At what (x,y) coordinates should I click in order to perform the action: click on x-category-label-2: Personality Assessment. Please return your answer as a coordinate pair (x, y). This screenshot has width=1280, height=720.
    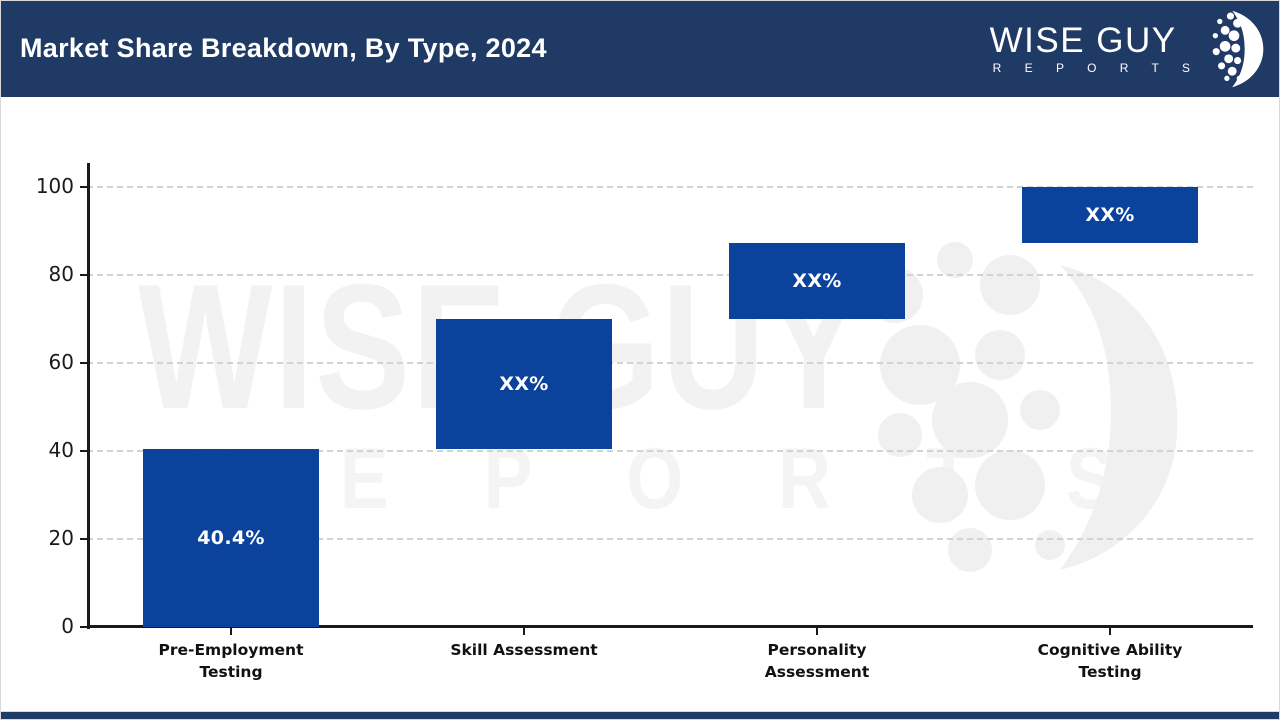
    Looking at the image, I should click on (817, 661).